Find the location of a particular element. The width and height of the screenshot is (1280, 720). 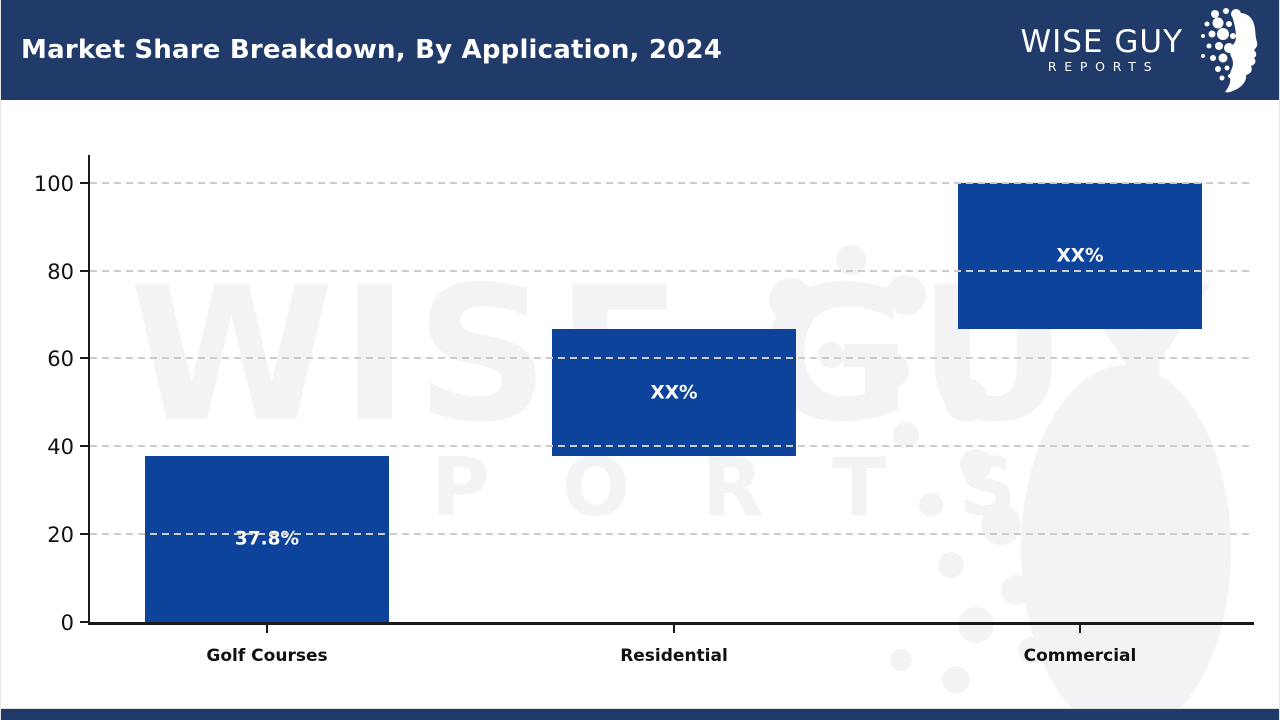

bar-commercial: XX% is located at coordinates (1080, 256).